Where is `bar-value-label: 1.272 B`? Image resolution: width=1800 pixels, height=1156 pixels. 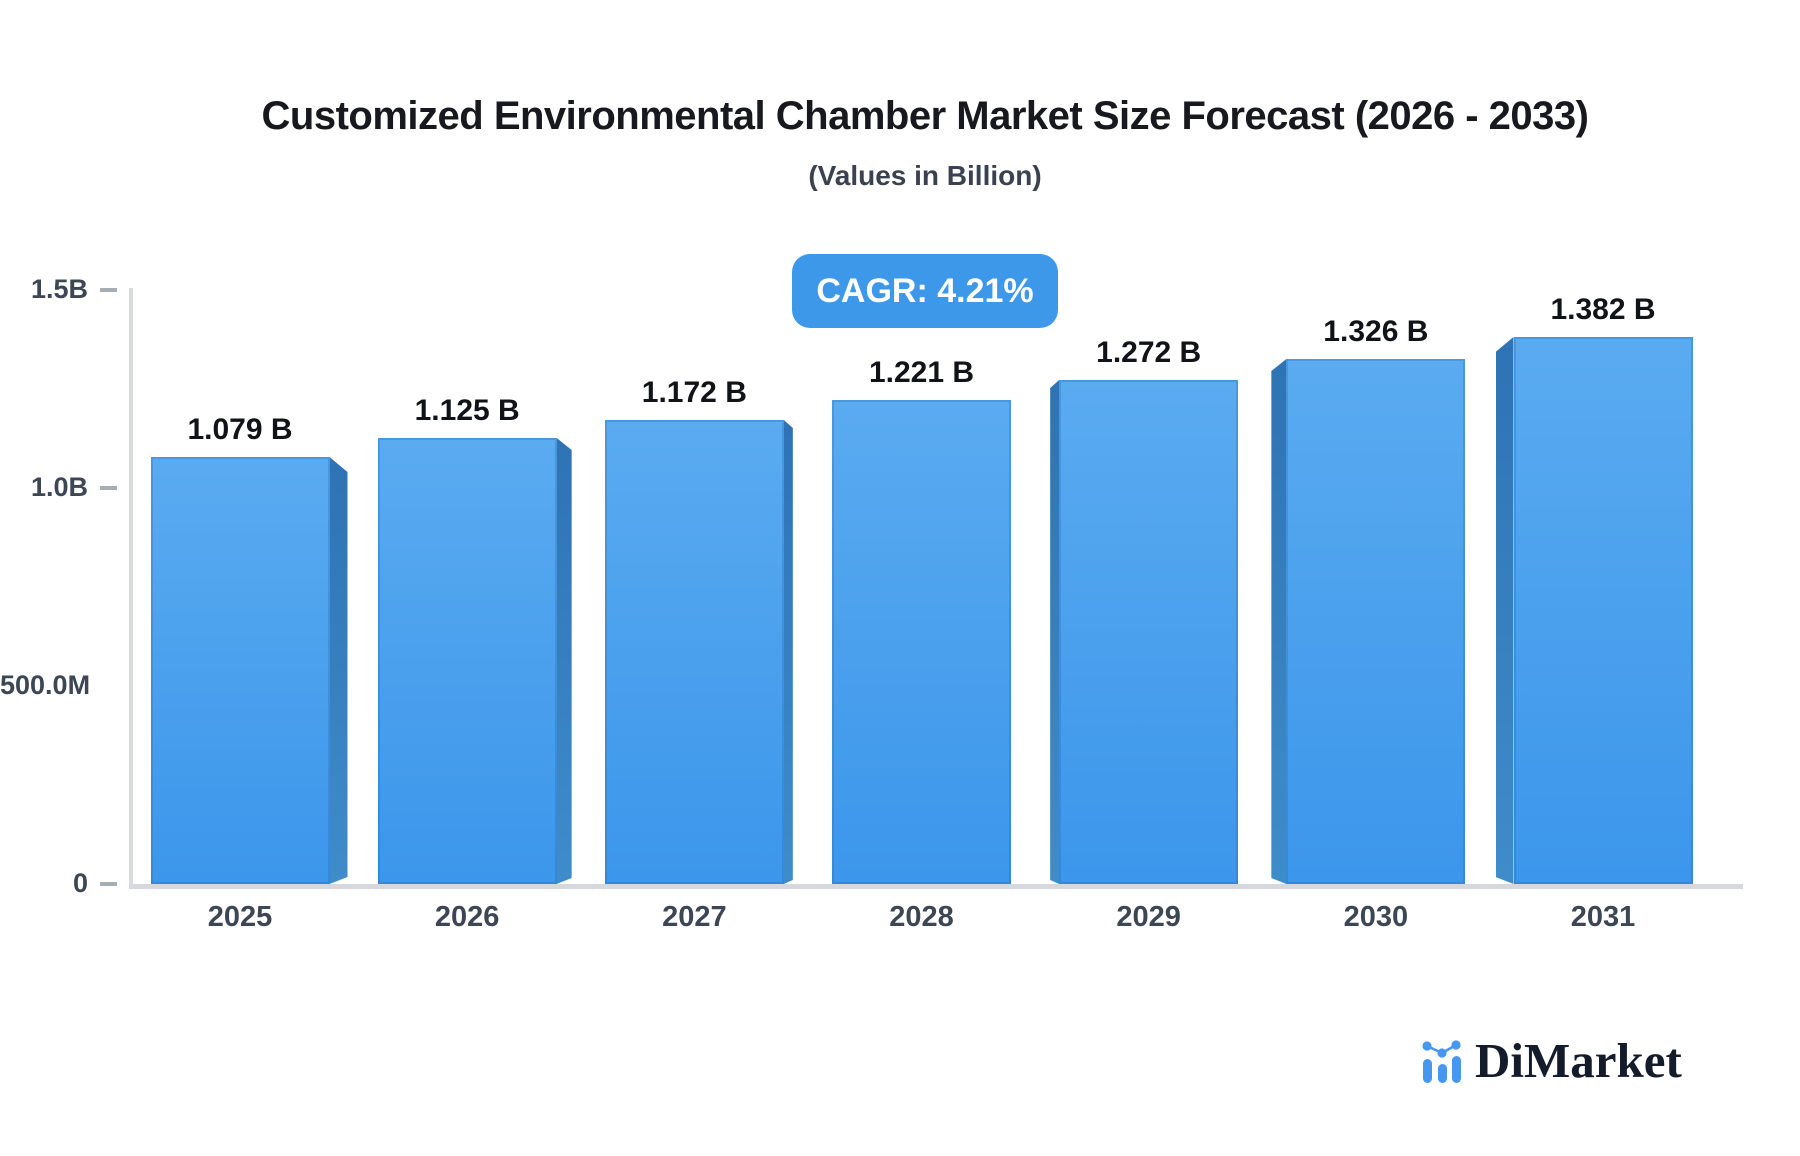
bar-value-label: 1.272 B is located at coordinates (1149, 352).